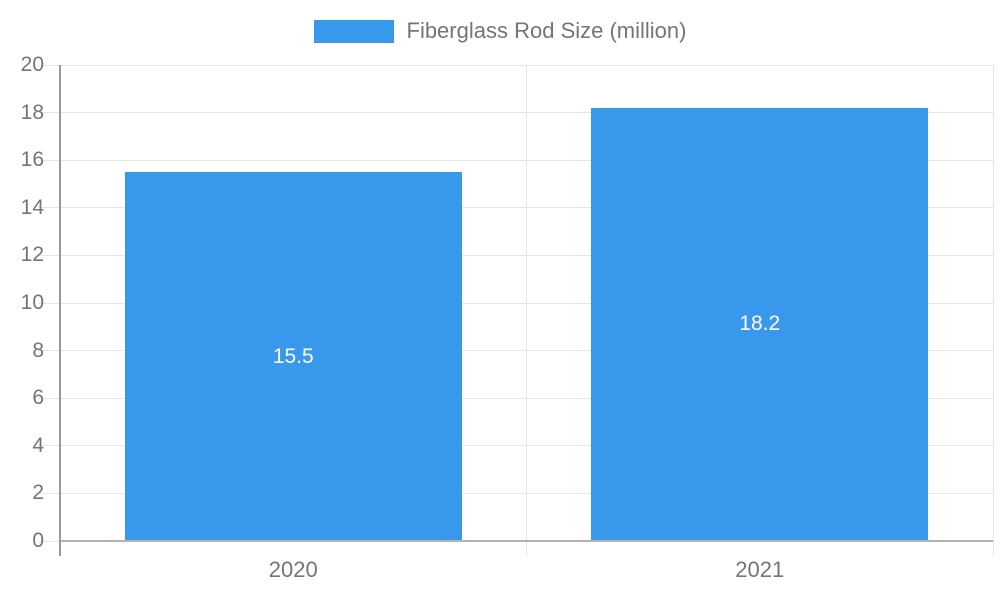 The image size is (1000, 600). I want to click on y-tick-label: 18, so click(32, 112).